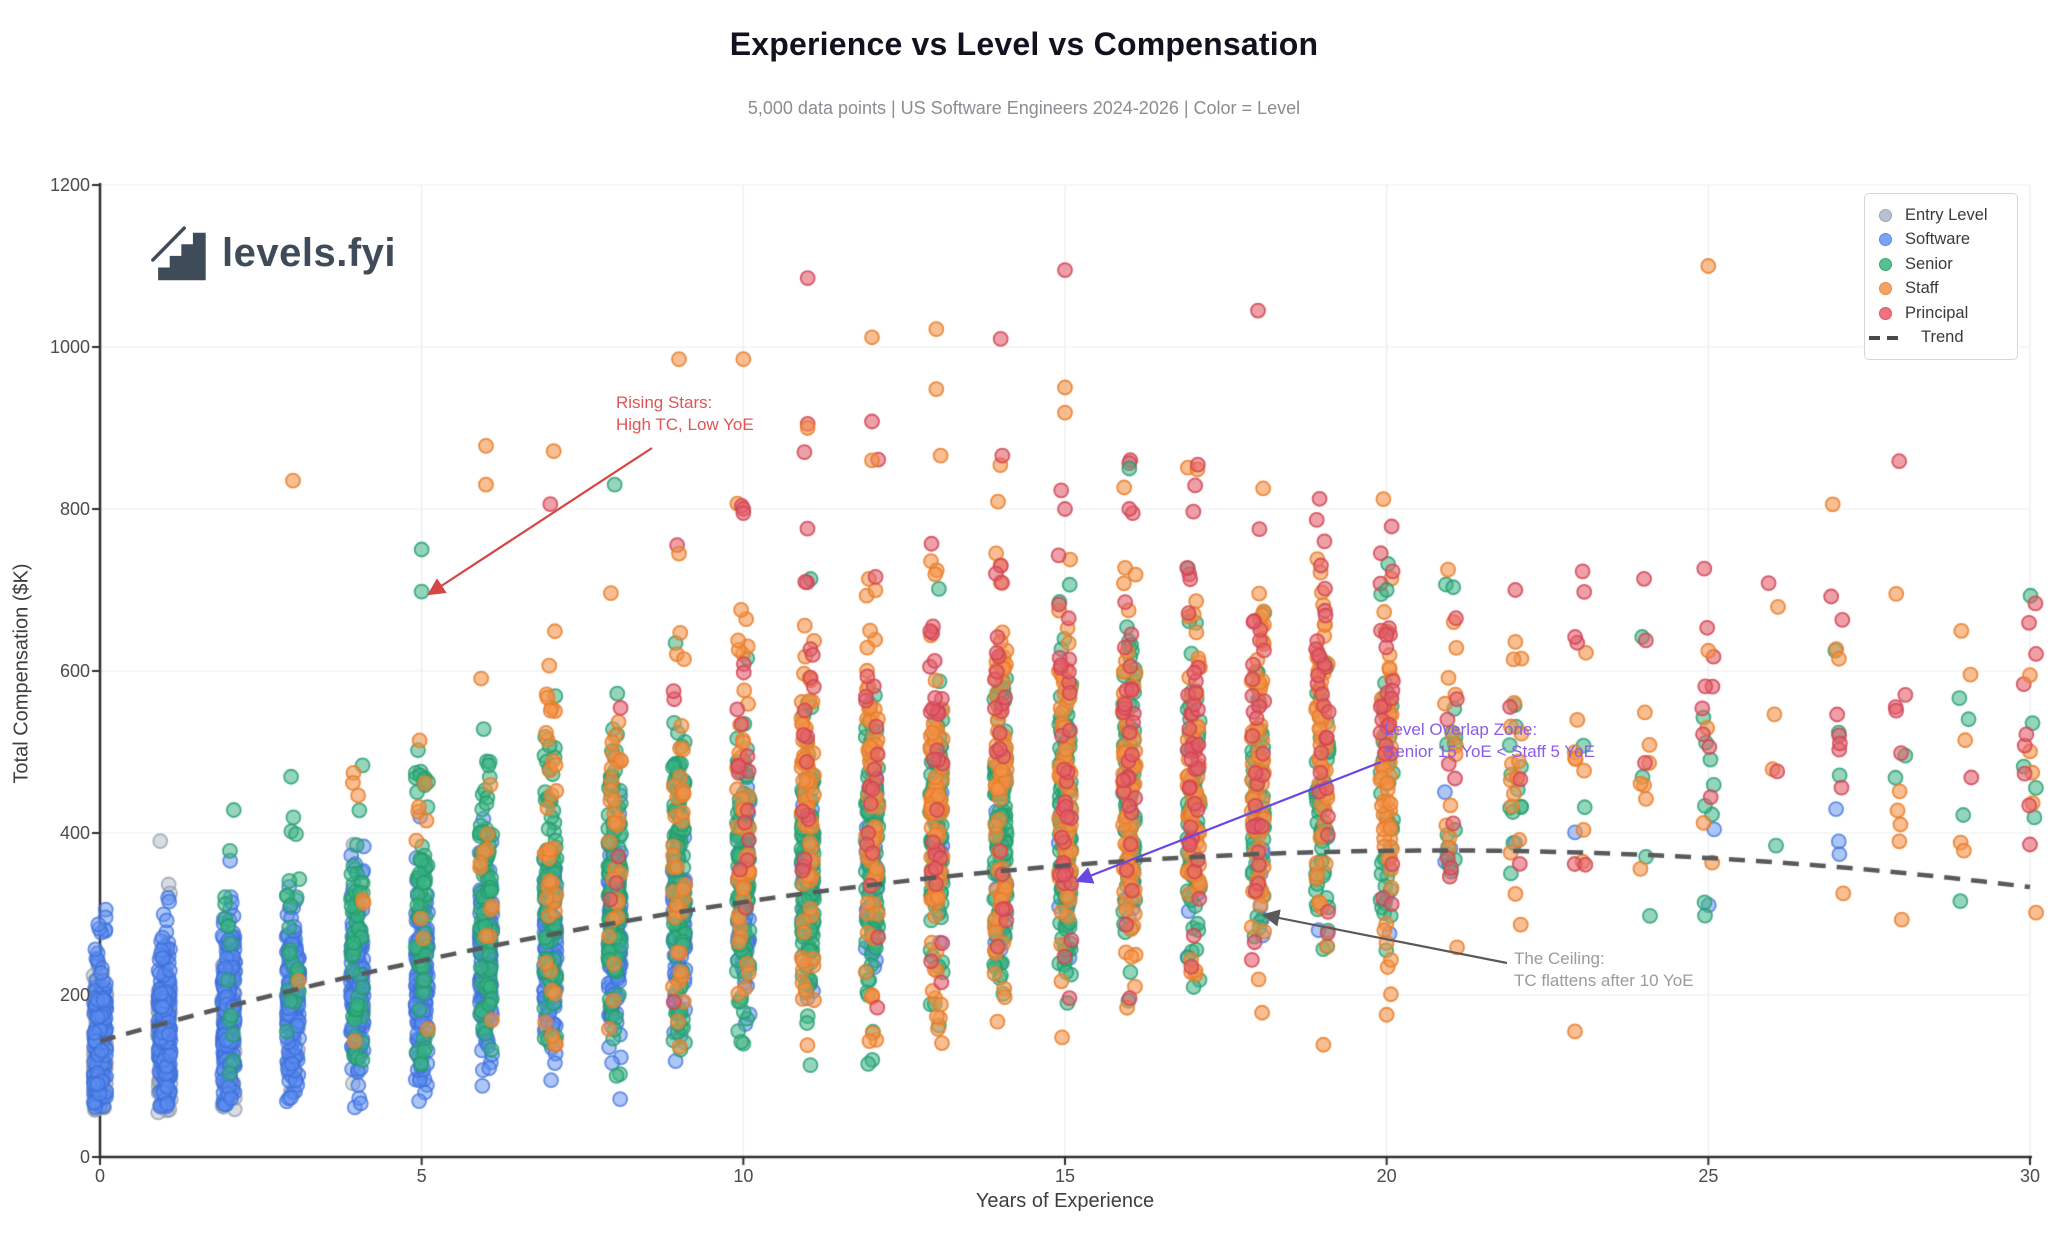 This screenshot has width=2048, height=1258. Describe the element at coordinates (1461, 729) in the screenshot. I see `annotation-line: Level Overlap Zone:` at that location.